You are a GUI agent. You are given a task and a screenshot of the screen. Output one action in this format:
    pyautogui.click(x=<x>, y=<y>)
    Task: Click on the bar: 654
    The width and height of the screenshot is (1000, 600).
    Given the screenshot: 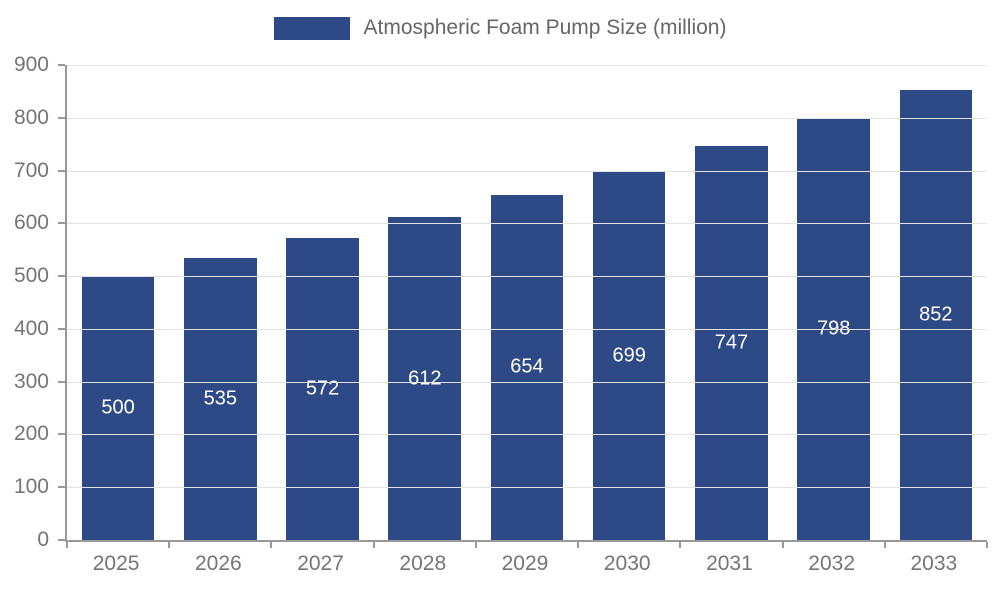 What is the action you would take?
    pyautogui.click(x=527, y=367)
    